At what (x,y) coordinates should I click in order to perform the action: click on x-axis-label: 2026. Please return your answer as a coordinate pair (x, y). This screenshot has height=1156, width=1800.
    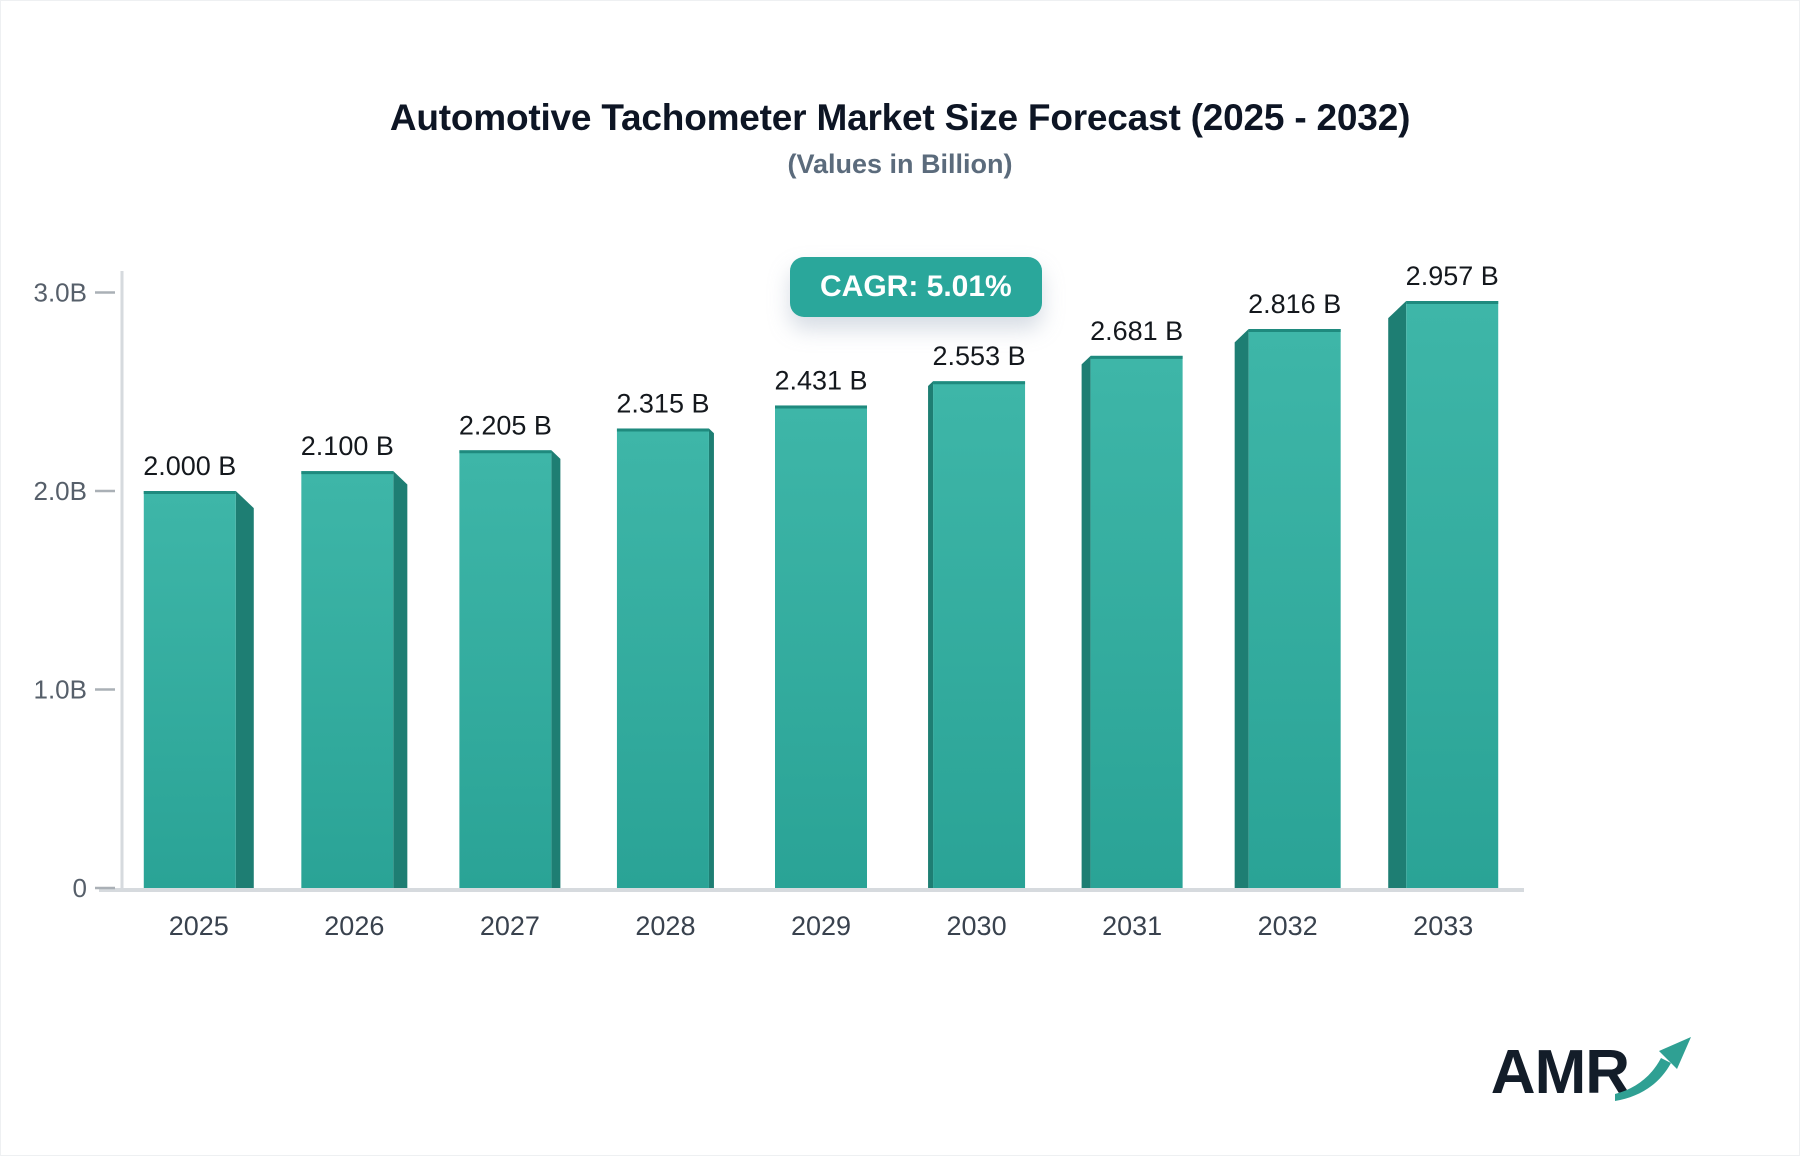
    Looking at the image, I should click on (354, 926).